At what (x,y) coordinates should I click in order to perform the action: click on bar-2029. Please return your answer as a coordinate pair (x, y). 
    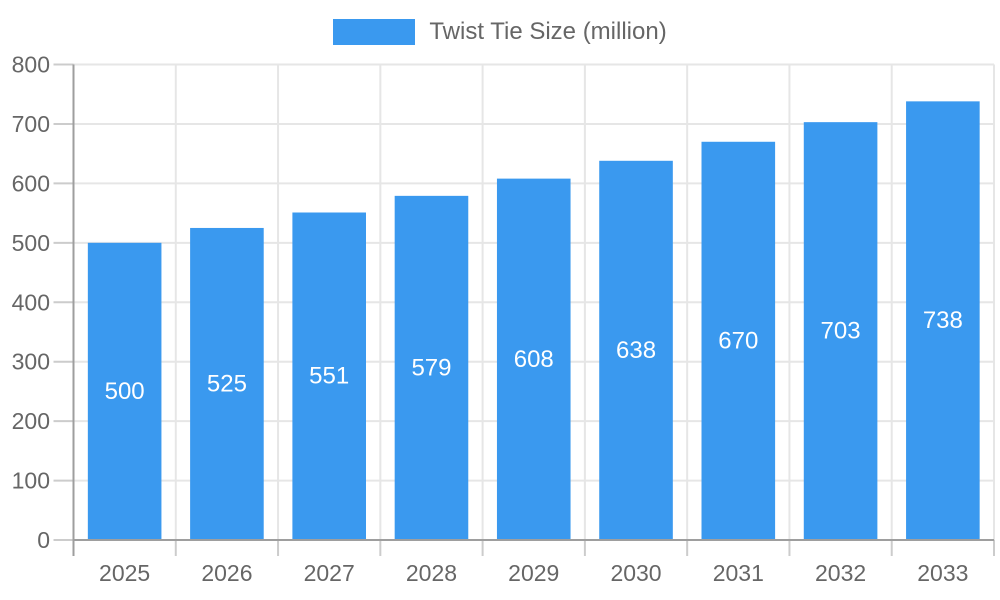
    Looking at the image, I should click on (533, 359).